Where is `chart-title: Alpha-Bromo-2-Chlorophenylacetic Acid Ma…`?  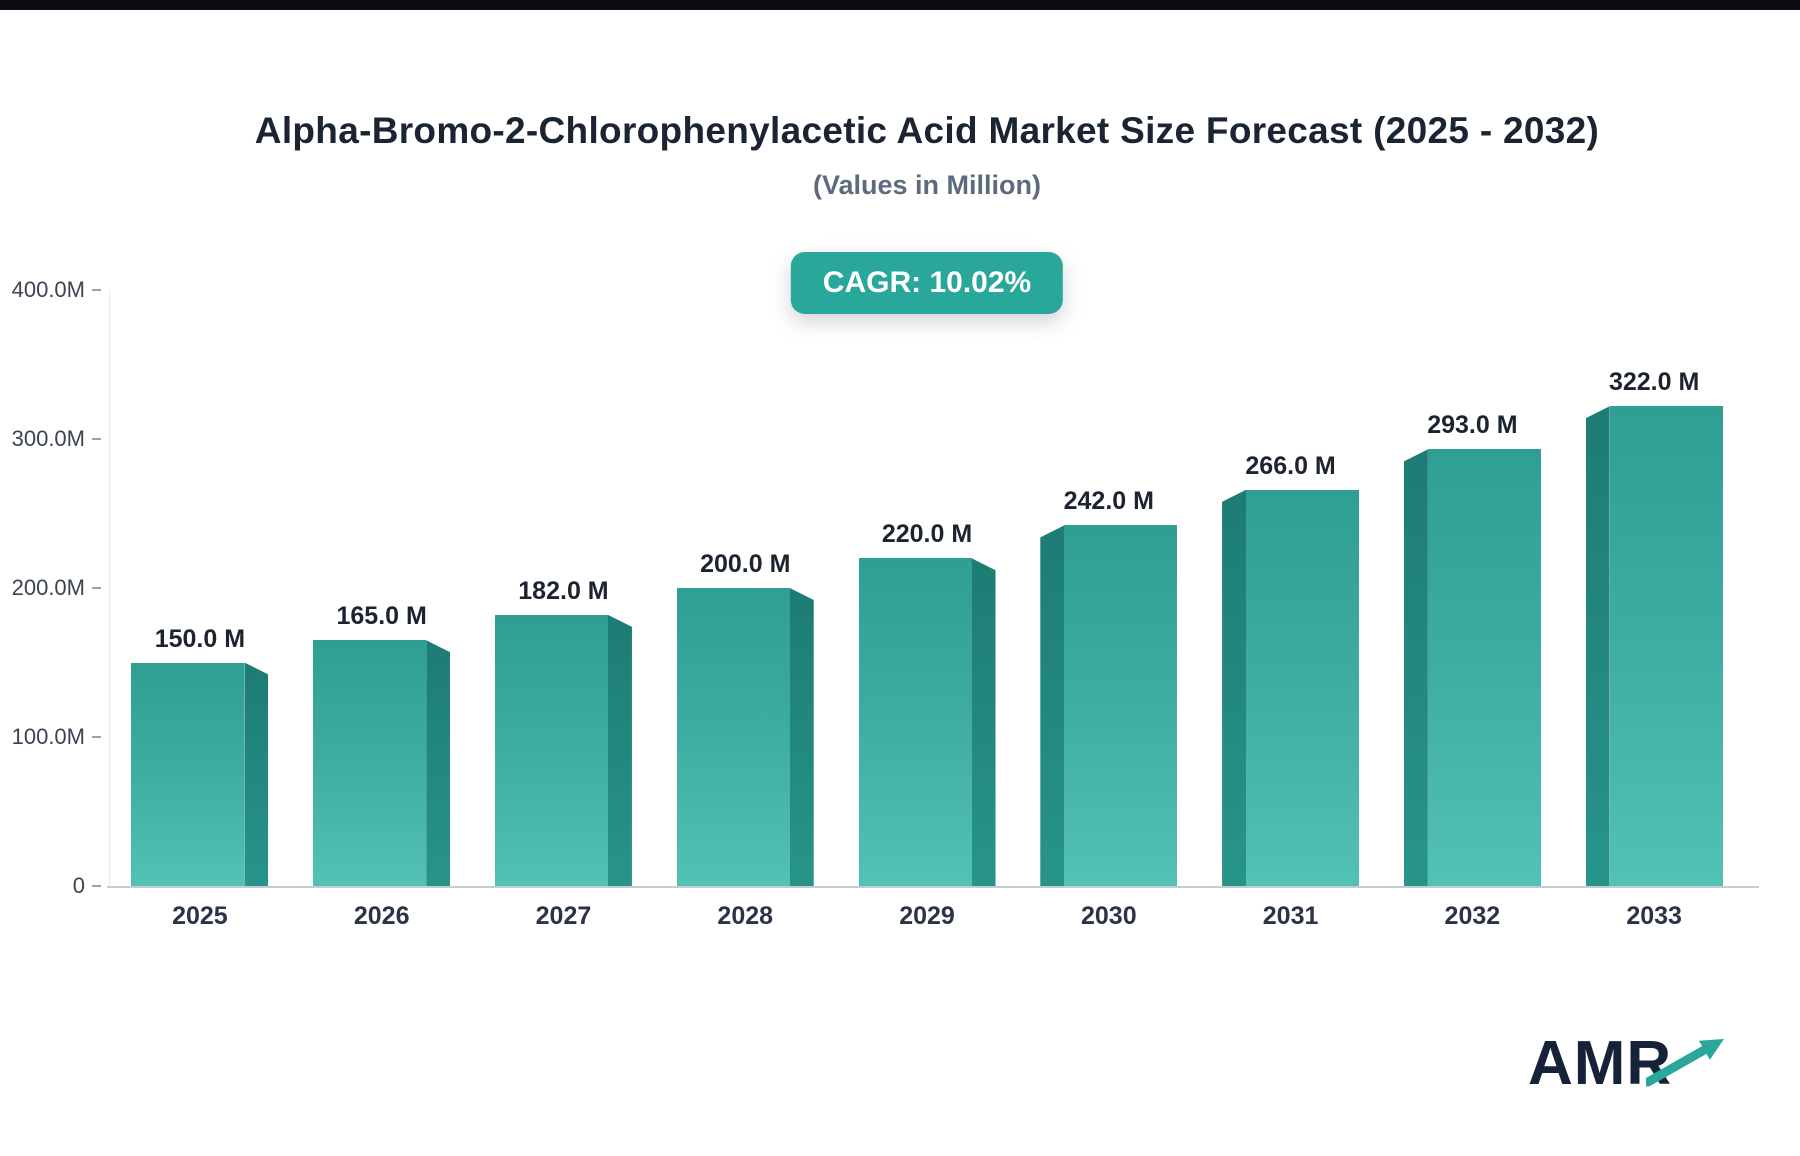
chart-title: Alpha-Bromo-2-Chlorophenylacetic Acid Ma… is located at coordinates (927, 130).